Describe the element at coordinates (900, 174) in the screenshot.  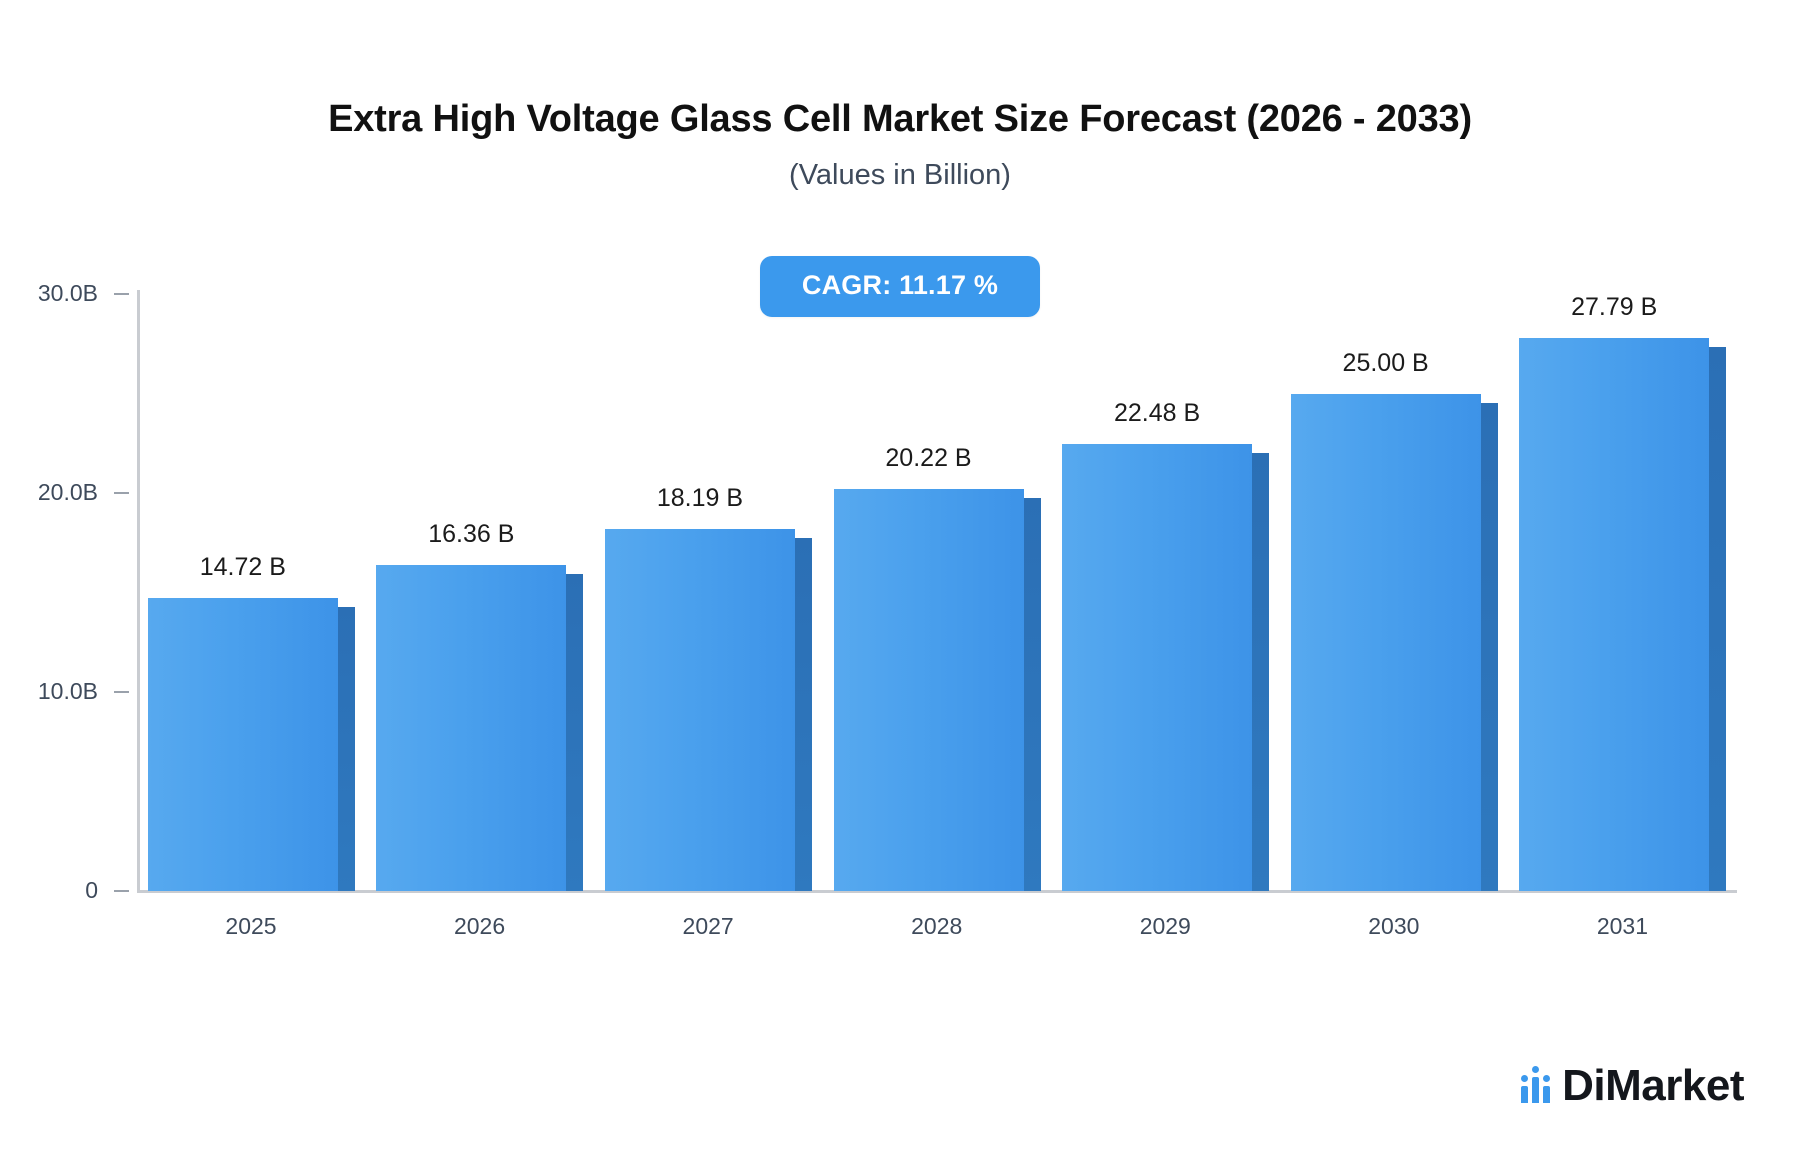
I see `chart-subtitle: (Values in Billion)` at that location.